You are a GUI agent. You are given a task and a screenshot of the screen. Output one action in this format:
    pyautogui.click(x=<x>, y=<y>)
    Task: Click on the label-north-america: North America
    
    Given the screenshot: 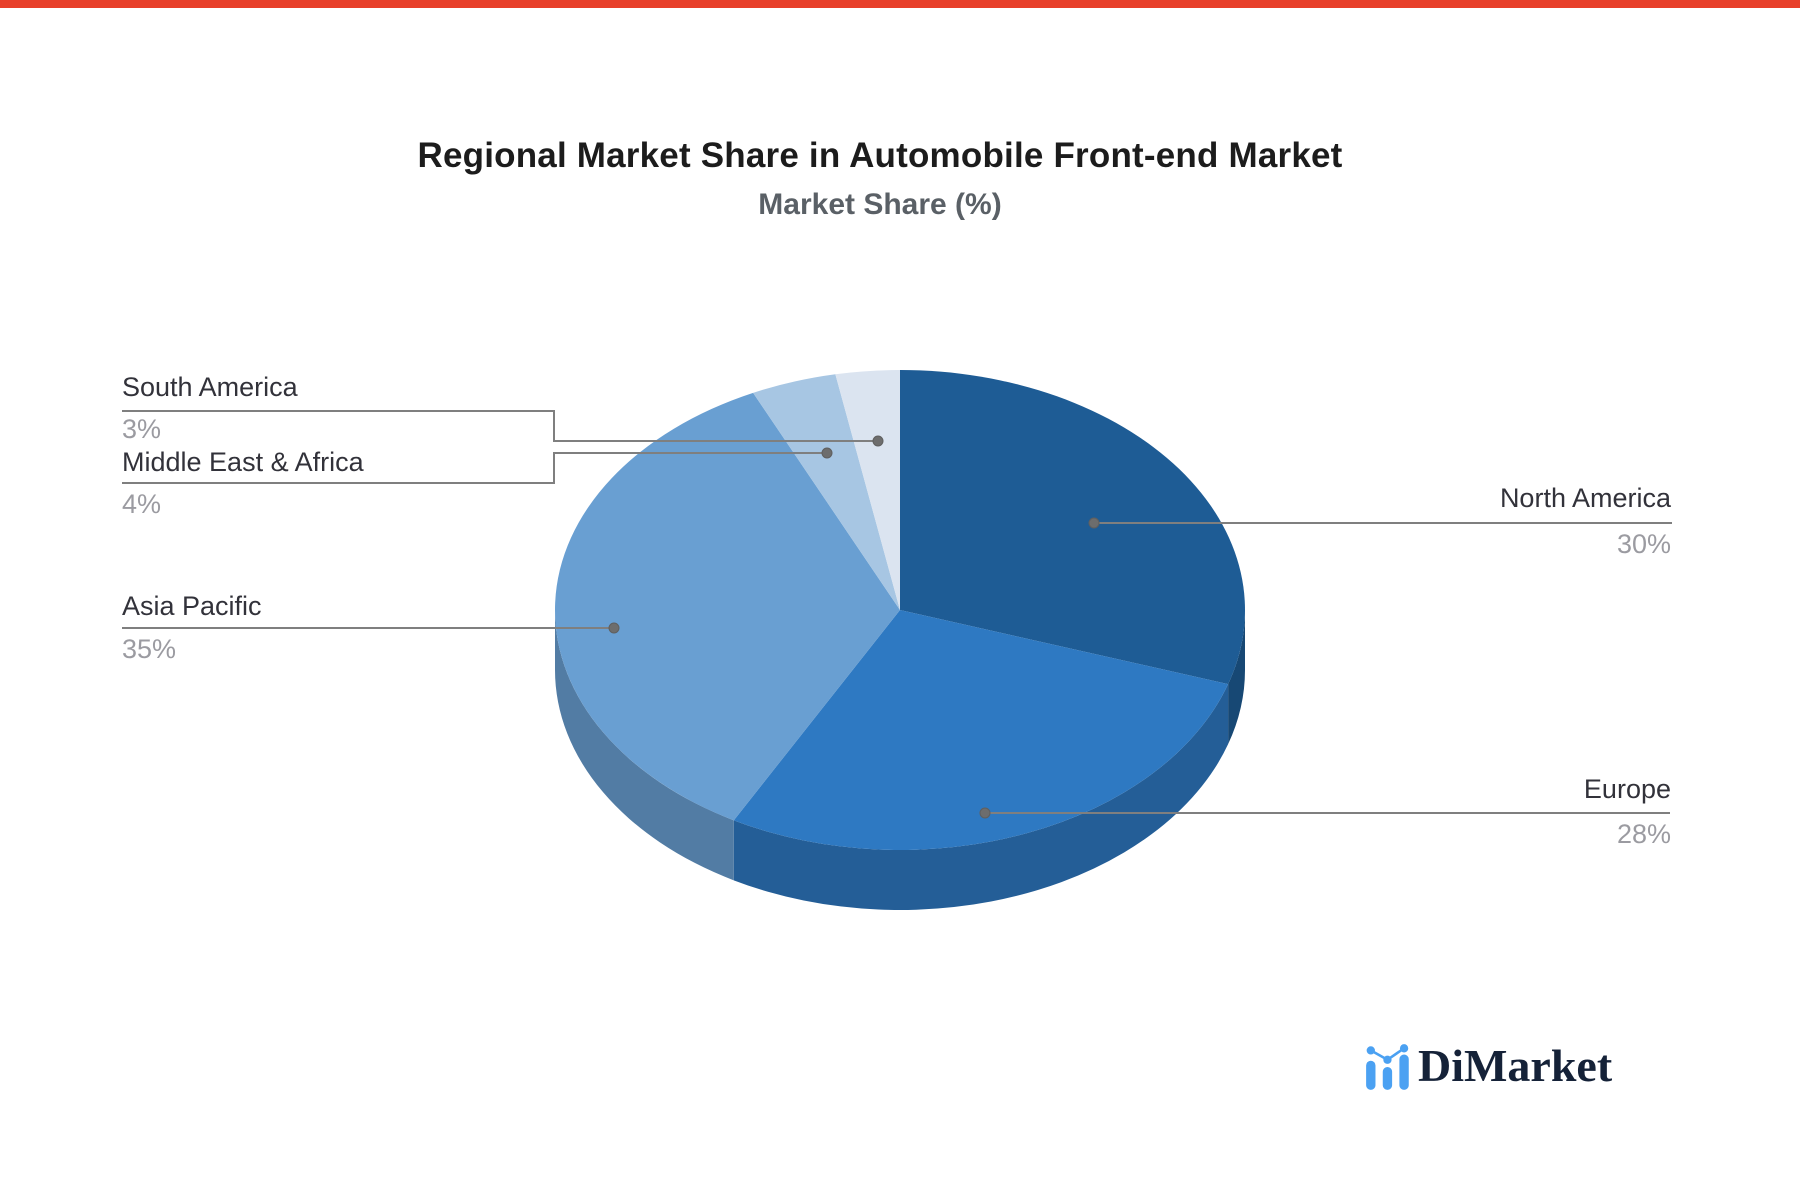 What is the action you would take?
    pyautogui.click(x=1585, y=498)
    